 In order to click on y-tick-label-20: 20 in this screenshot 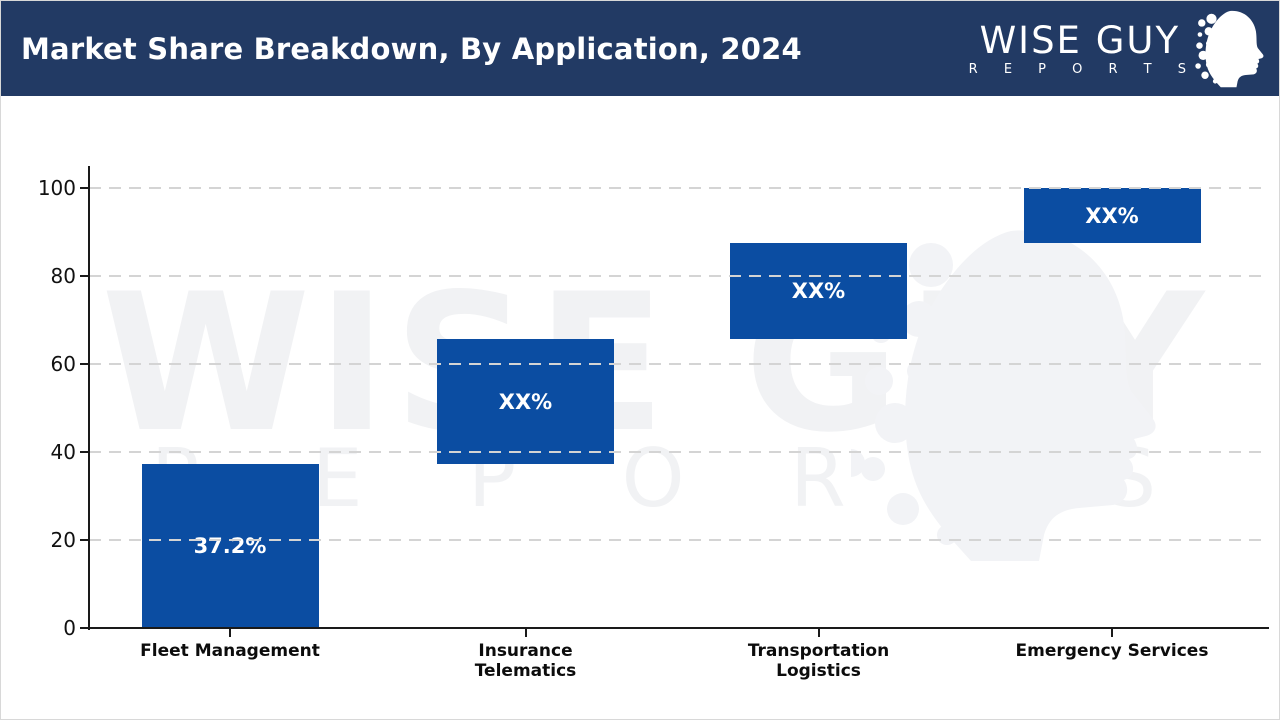, I will do `click(63, 540)`.